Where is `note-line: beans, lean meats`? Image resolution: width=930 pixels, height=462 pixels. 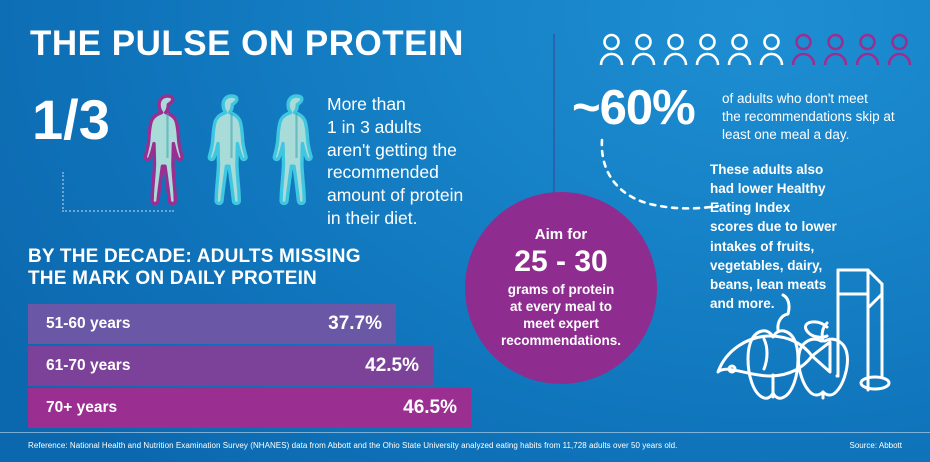 note-line: beans, lean meats is located at coordinates (768, 284).